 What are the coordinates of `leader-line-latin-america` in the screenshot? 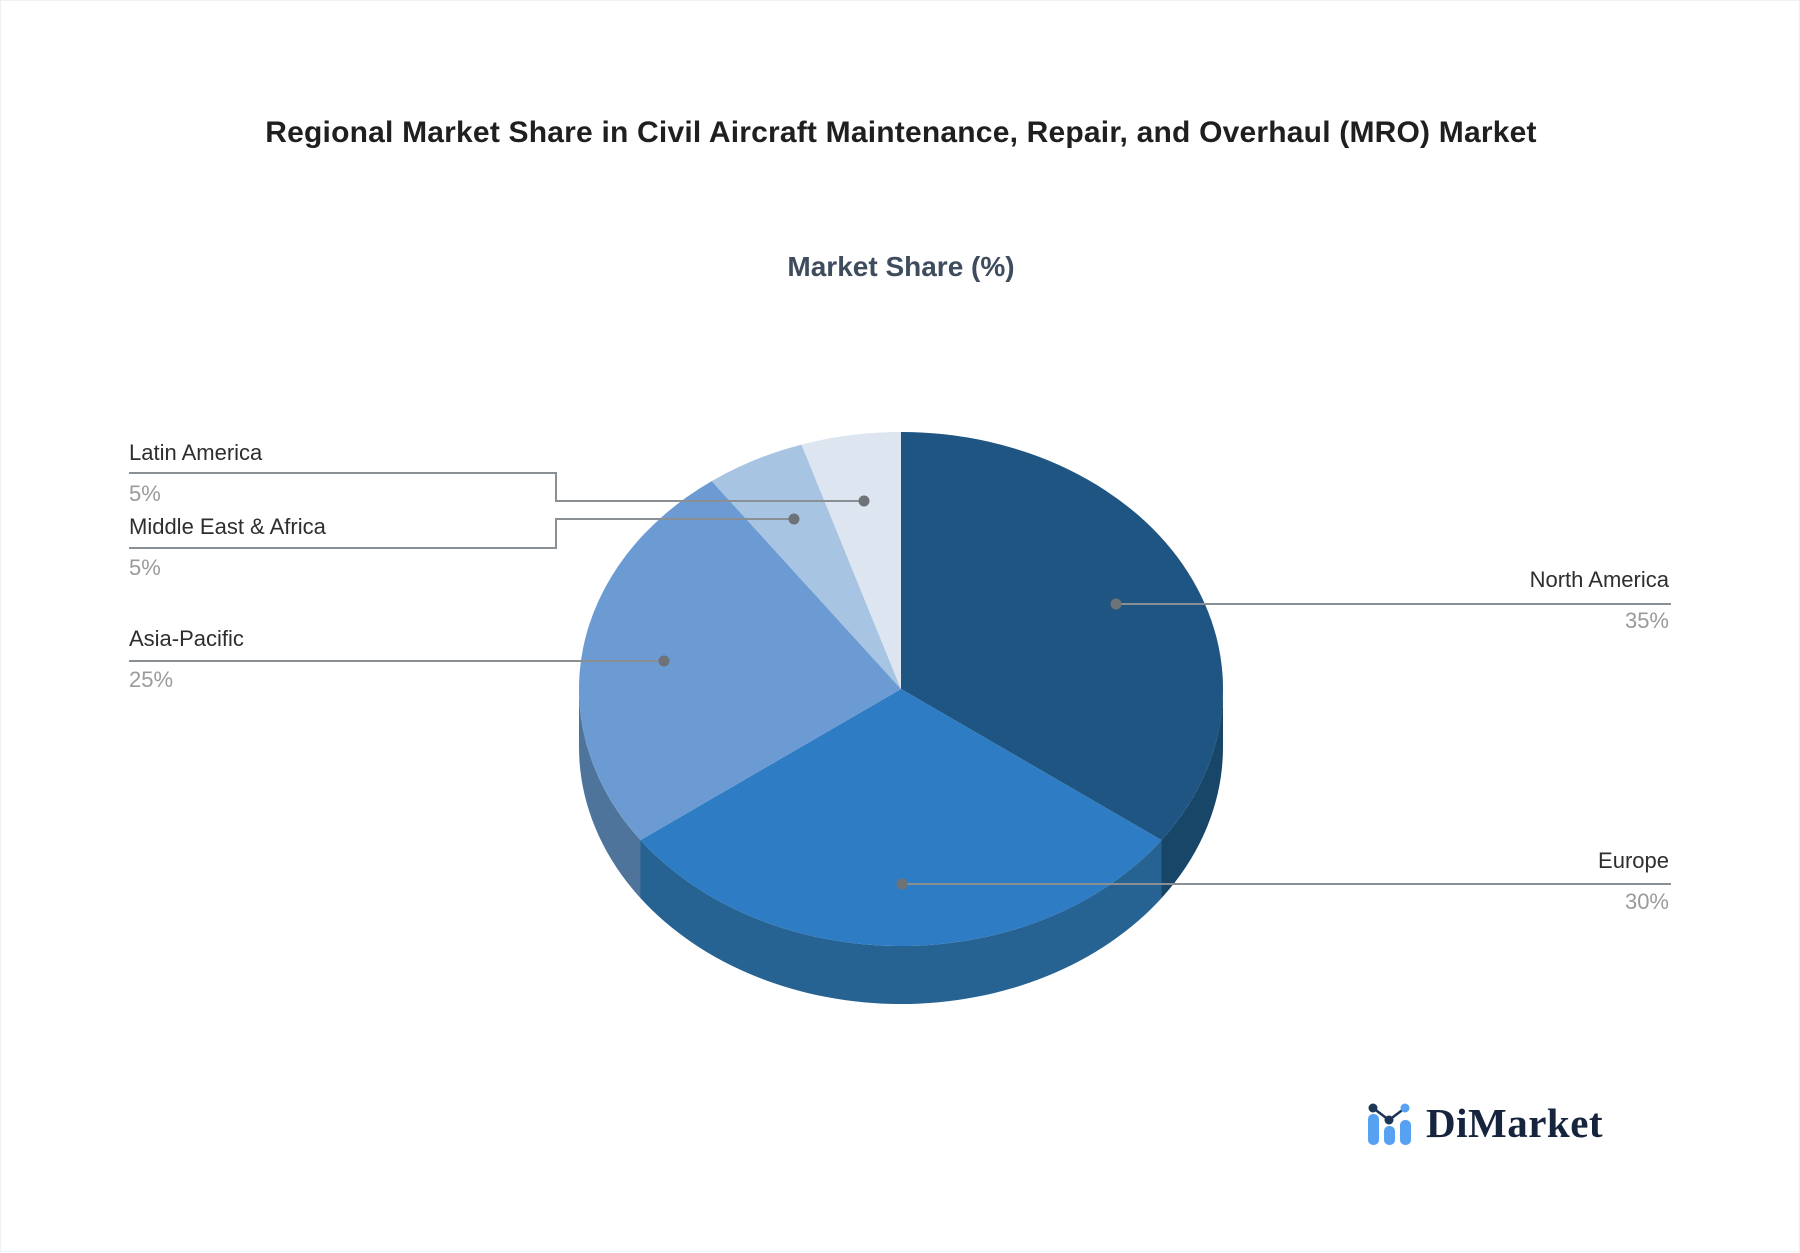 It's located at (496, 487).